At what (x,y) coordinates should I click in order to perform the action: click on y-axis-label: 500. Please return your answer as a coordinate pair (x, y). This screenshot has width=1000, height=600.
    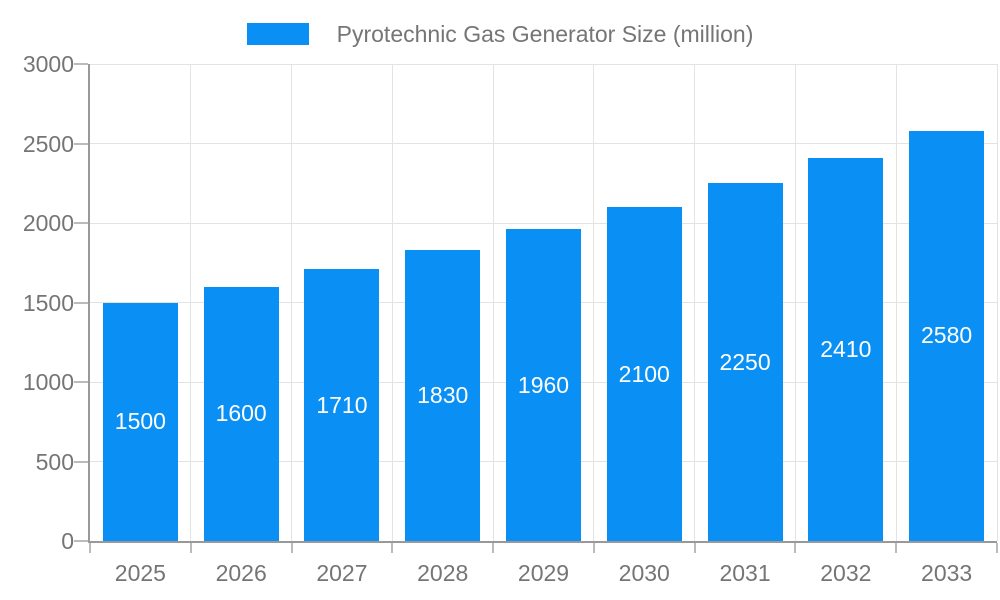
    Looking at the image, I should click on (54, 461).